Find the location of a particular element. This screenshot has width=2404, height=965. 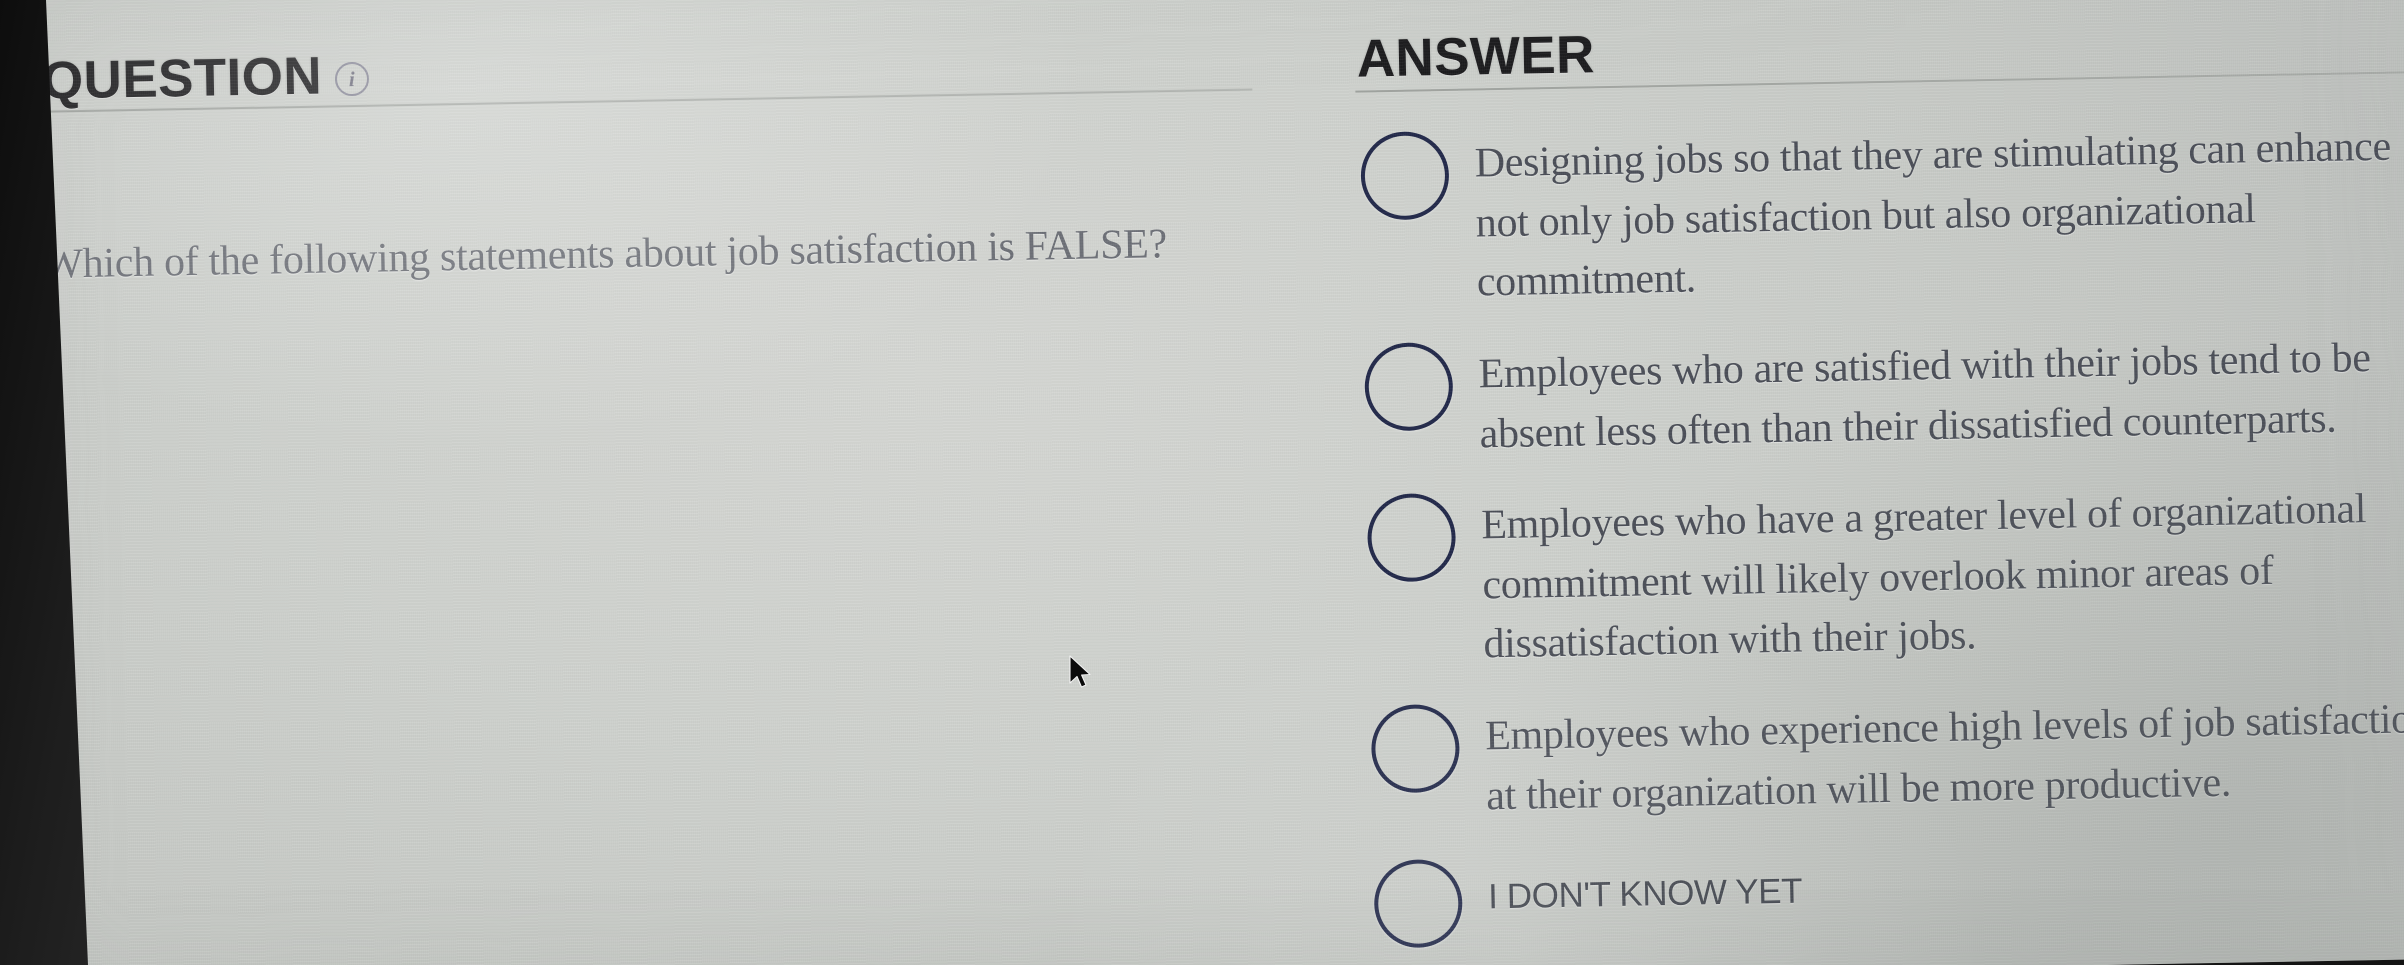

answer-option-i-dont-know-yet-label: I DON'T KNOW YET is located at coordinates (1645, 894).